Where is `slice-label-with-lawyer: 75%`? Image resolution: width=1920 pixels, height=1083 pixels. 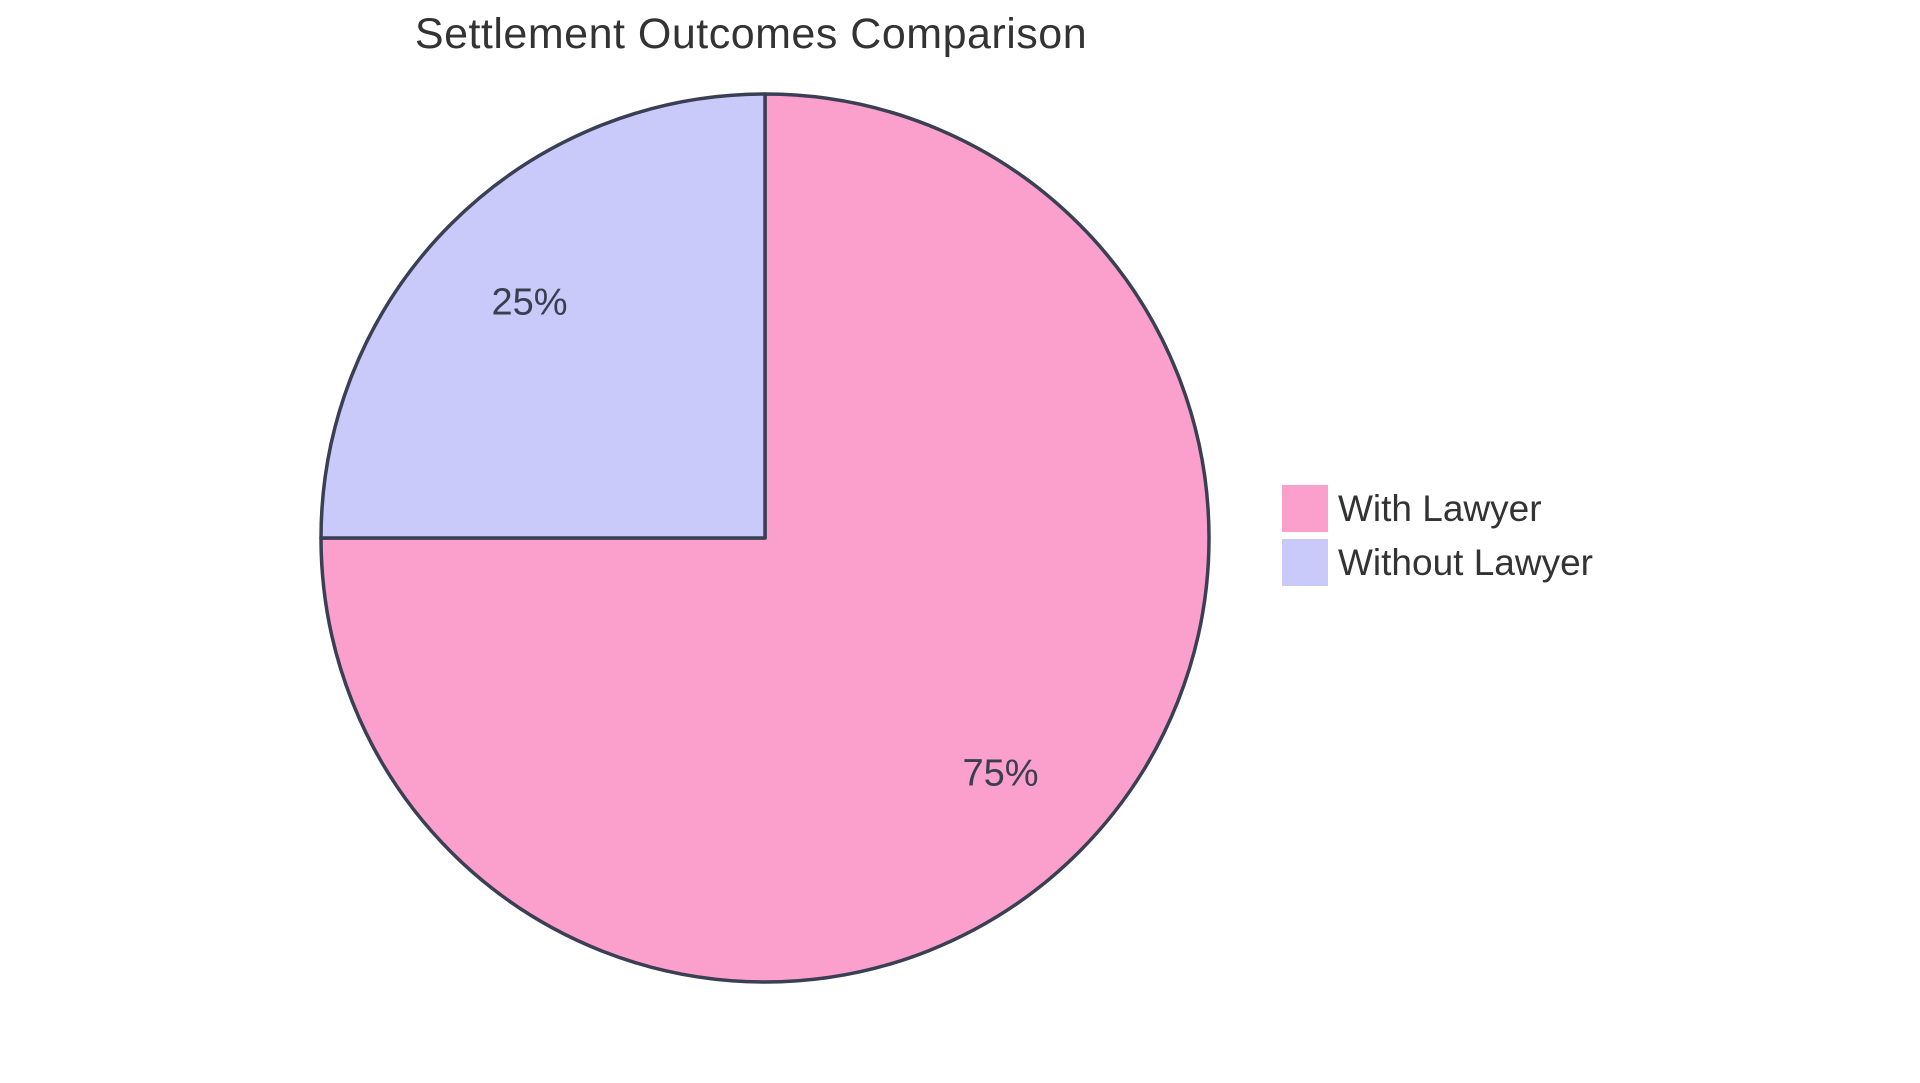
slice-label-with-lawyer: 75% is located at coordinates (1000, 774).